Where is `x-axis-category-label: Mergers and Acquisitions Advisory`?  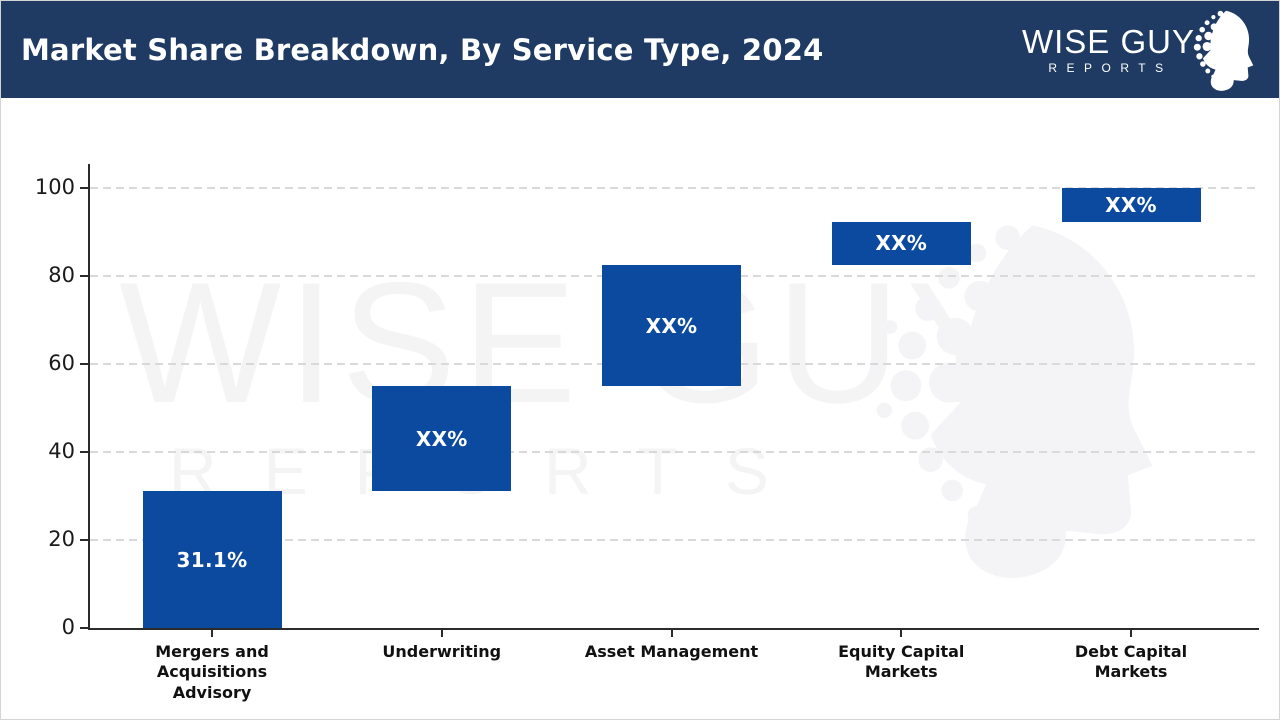
x-axis-category-label: Mergers and Acquisitions Advisory is located at coordinates (212, 672).